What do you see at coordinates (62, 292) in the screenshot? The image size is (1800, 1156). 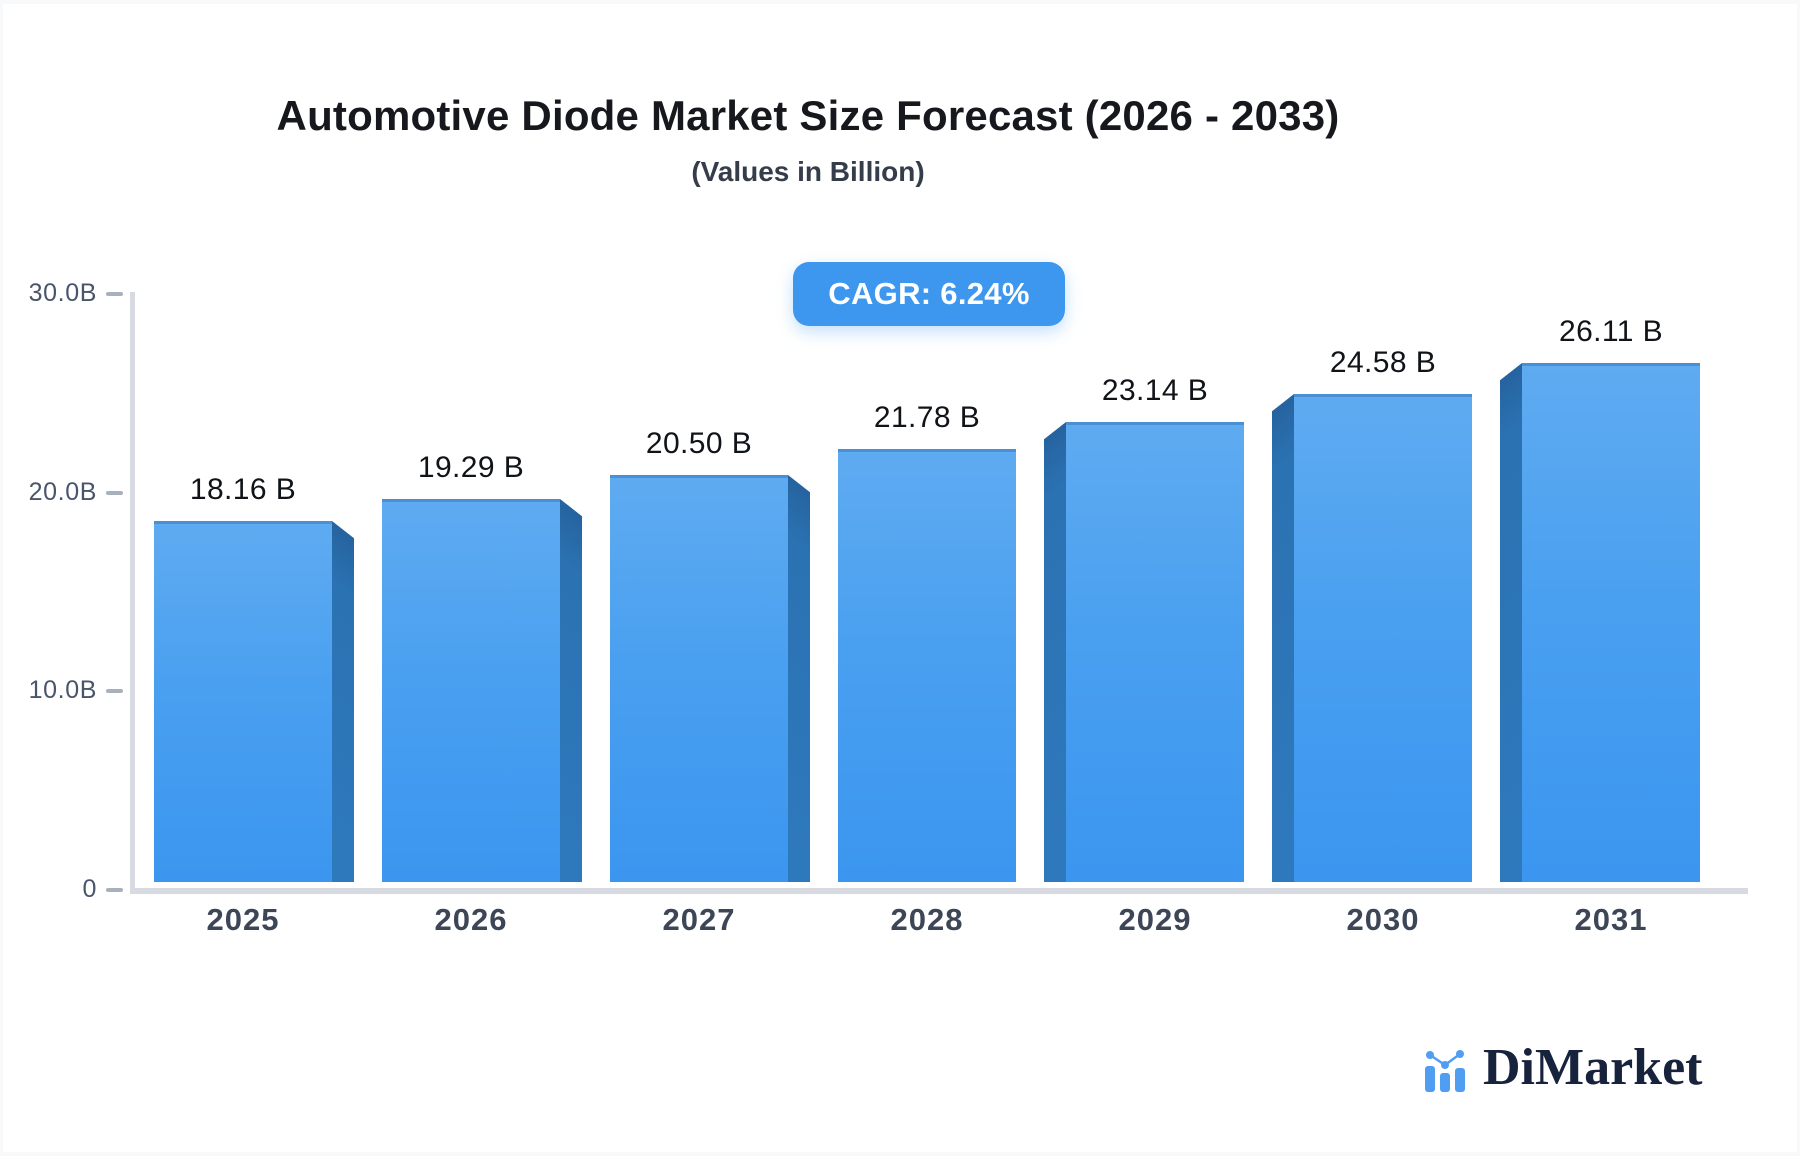 I see `y-axis-tick-label: 30.0B` at bounding box center [62, 292].